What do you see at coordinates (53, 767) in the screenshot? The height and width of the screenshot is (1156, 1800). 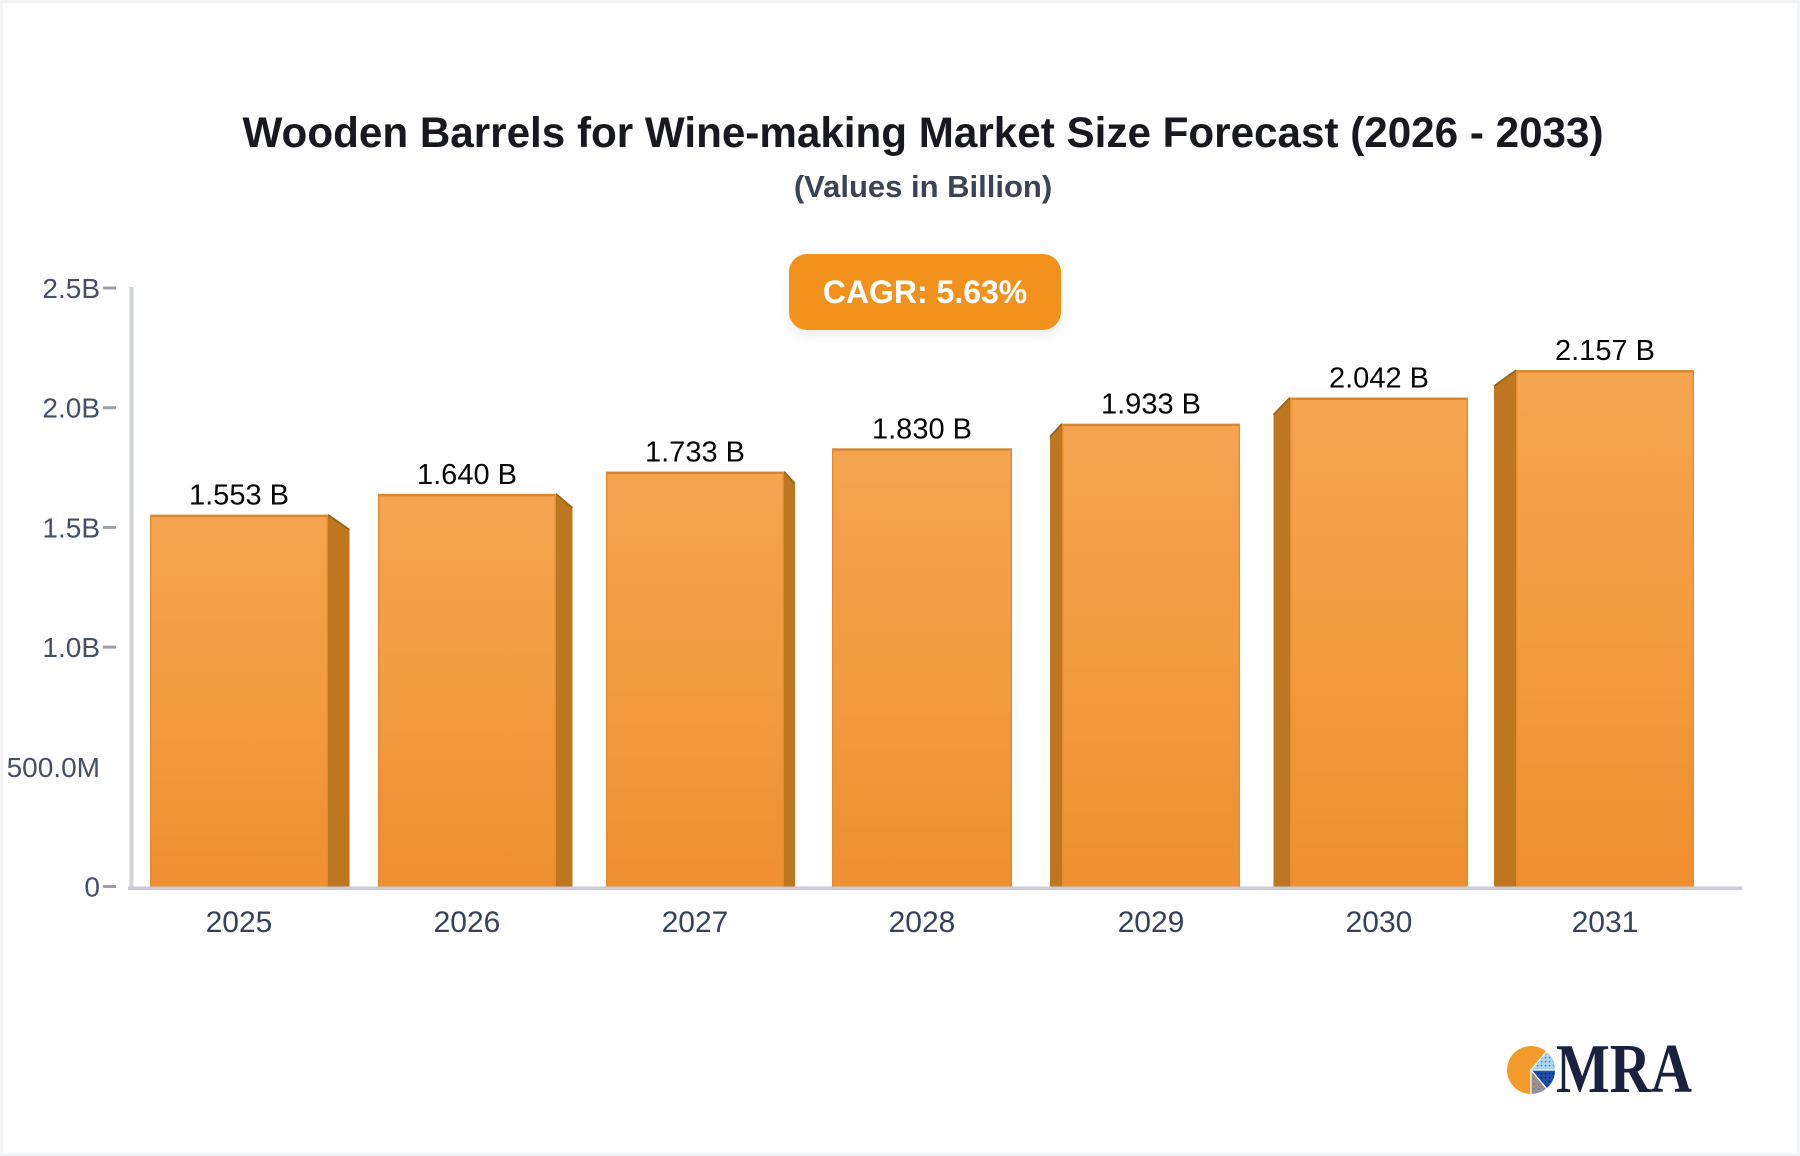 I see `svg-text: 500.0M` at bounding box center [53, 767].